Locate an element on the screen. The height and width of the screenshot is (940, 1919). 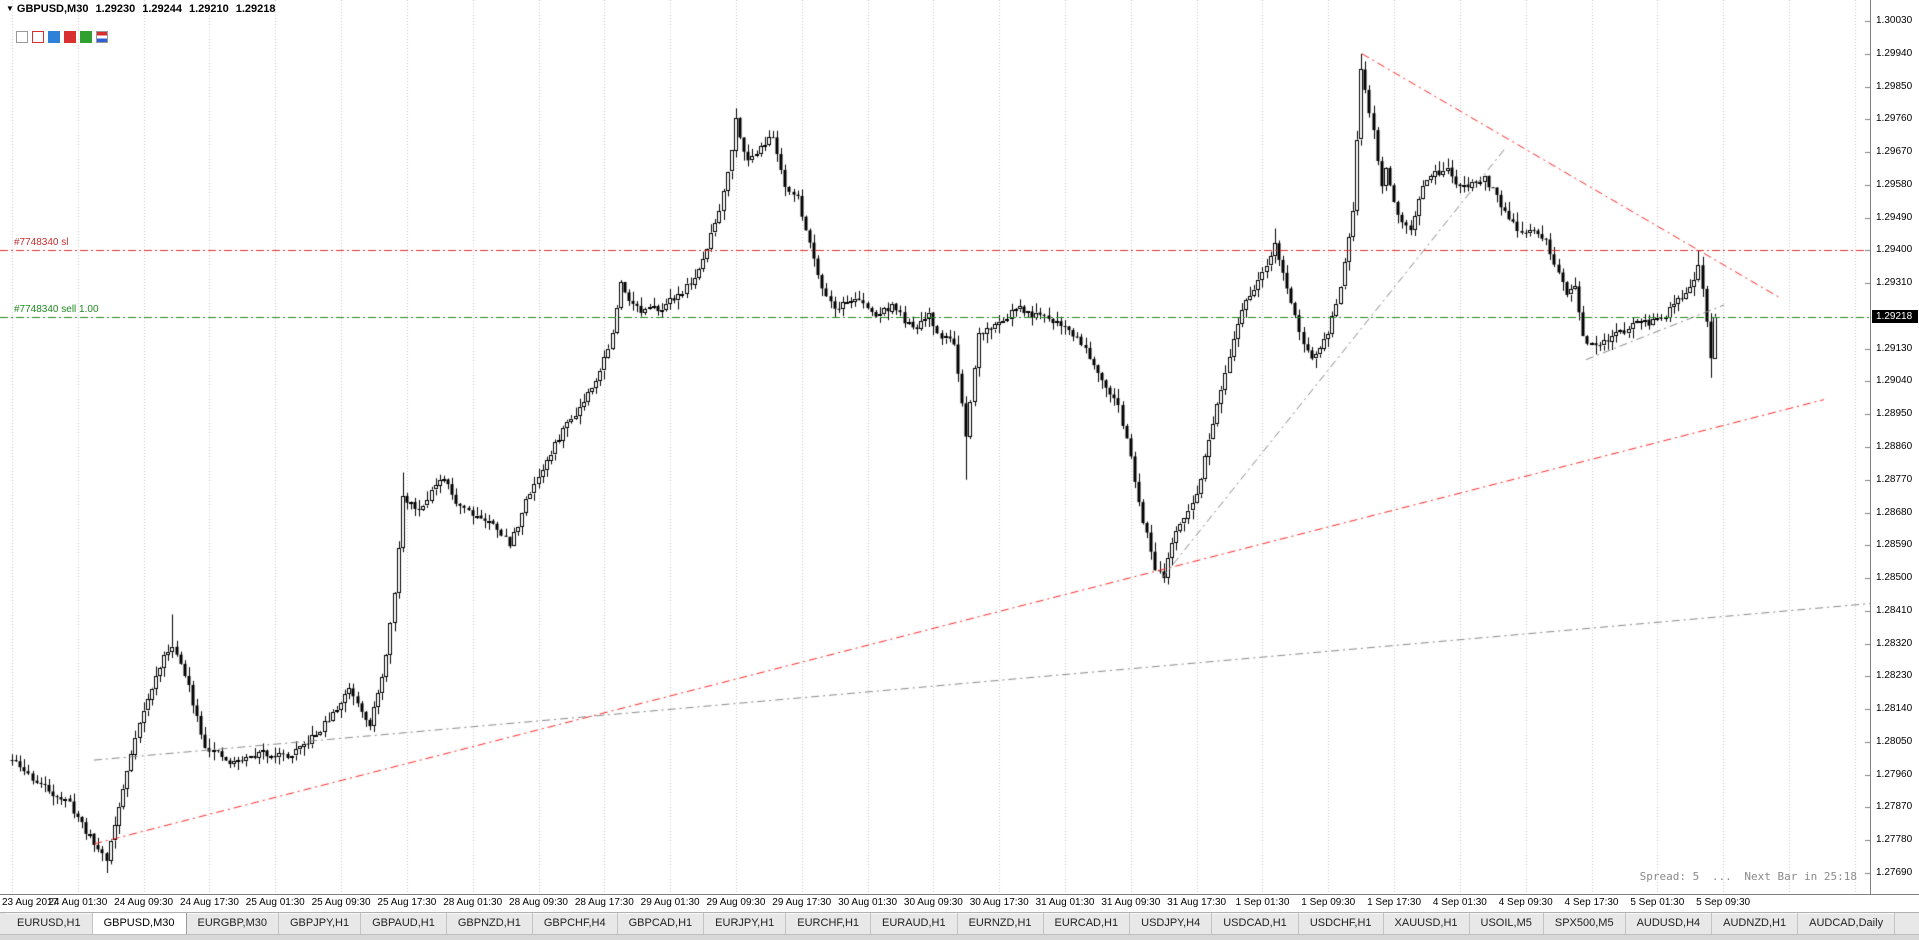
swatch-toolbar is located at coordinates (62, 37).